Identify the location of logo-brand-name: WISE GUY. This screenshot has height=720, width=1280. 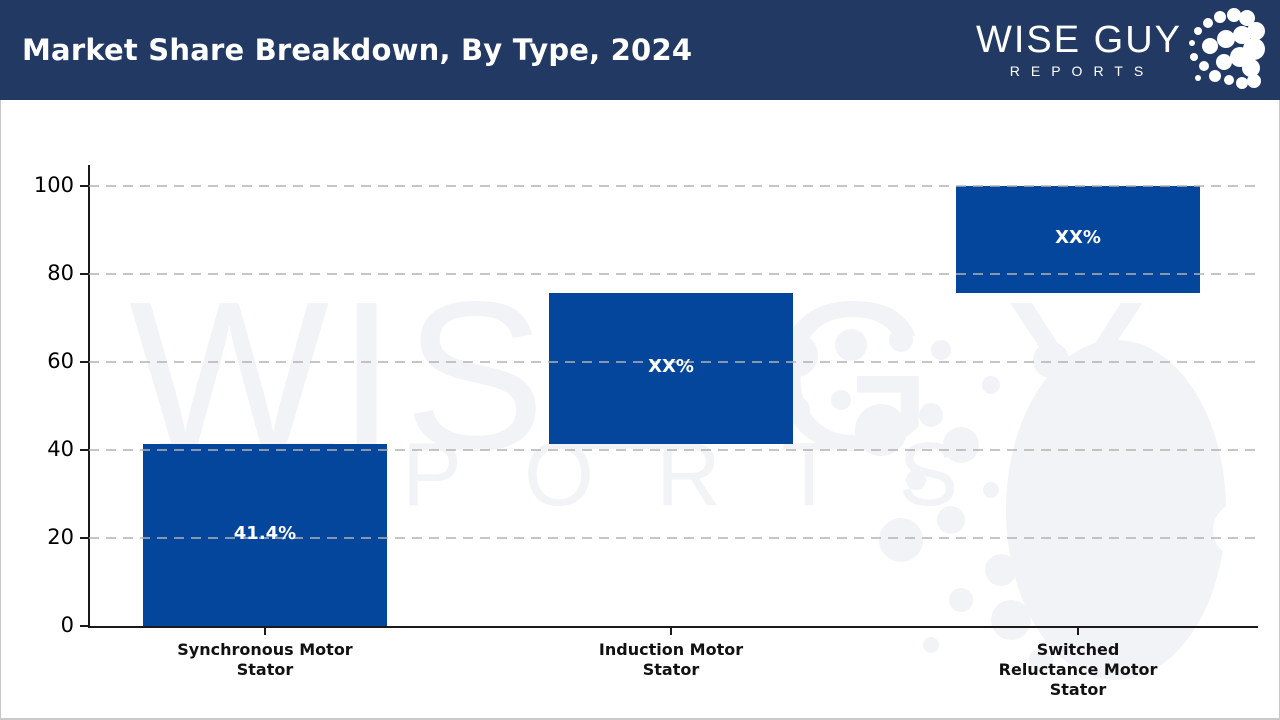
(1078, 40).